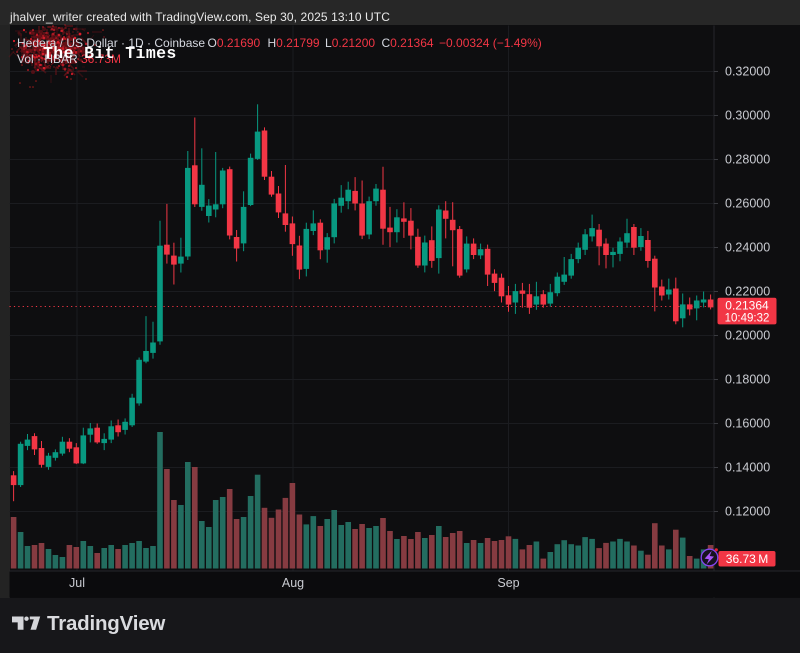 This screenshot has height=653, width=800. I want to click on svg-text: 0.24000, so click(747, 248).